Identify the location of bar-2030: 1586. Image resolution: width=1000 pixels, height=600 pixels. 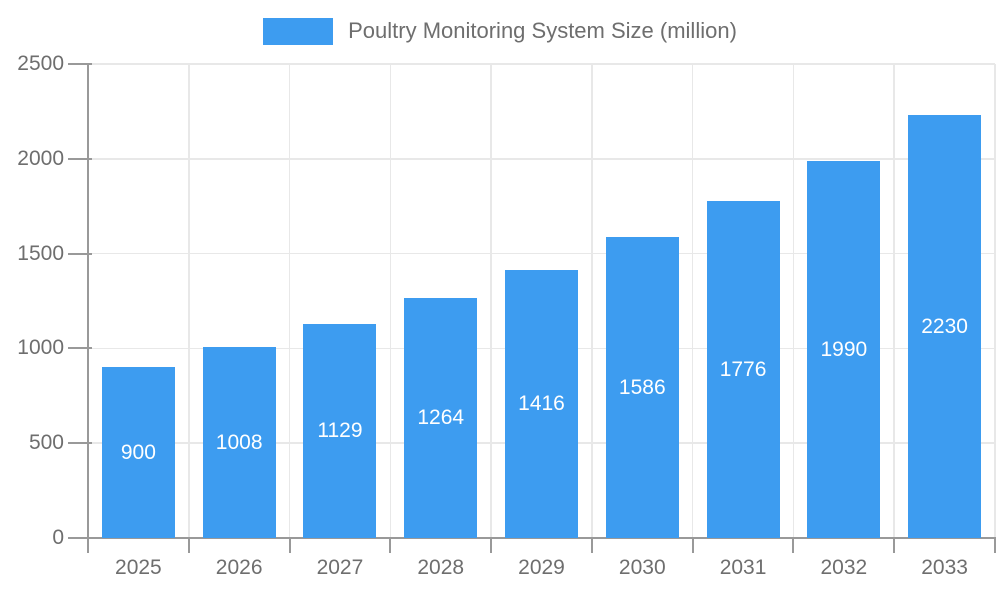
(642, 387).